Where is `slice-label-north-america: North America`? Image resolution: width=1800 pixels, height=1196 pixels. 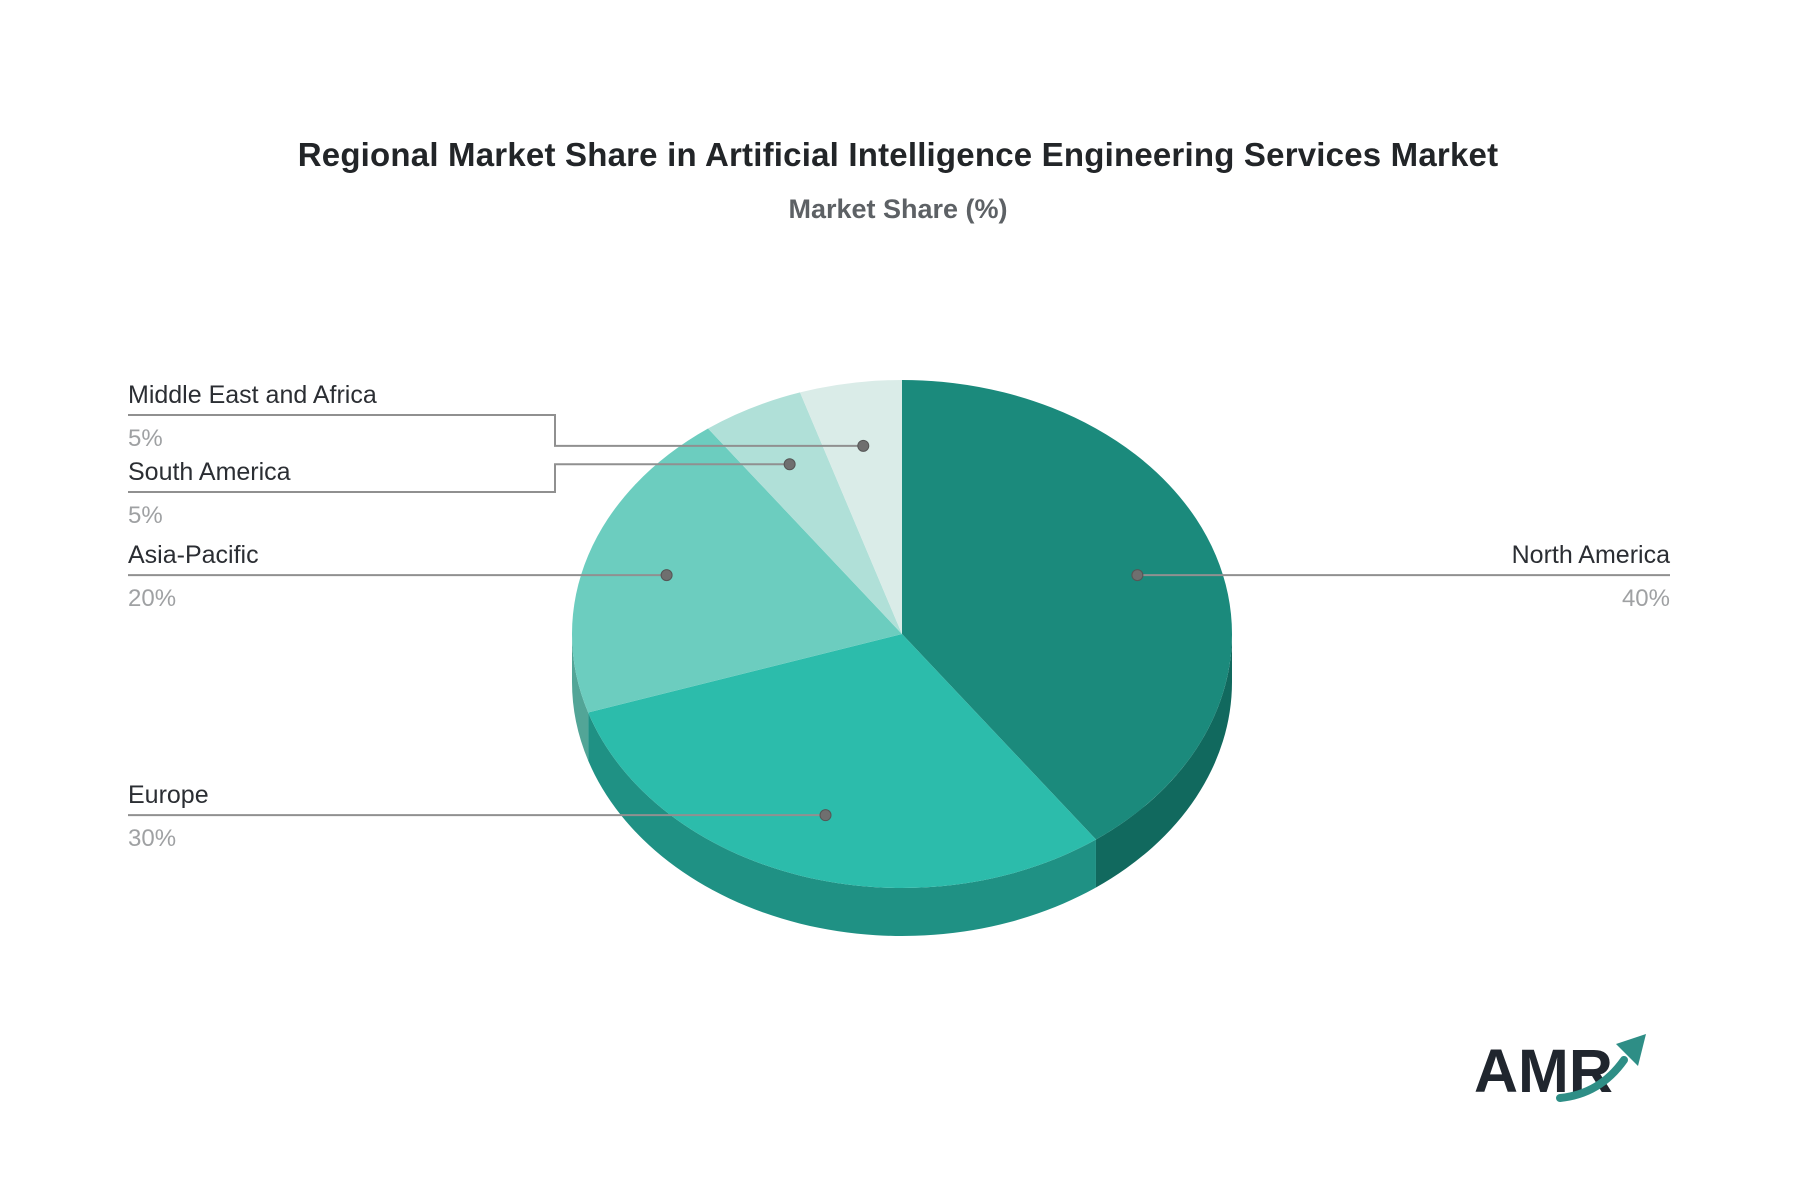 slice-label-north-america: North America is located at coordinates (1590, 555).